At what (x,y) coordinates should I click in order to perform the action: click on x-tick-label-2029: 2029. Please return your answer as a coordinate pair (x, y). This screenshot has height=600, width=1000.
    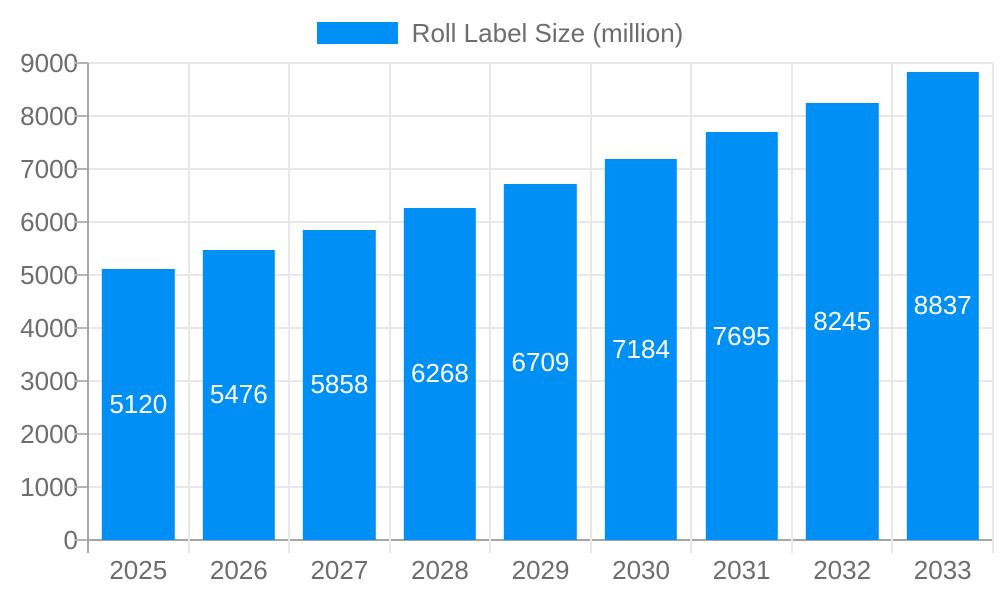
    Looking at the image, I should click on (540, 570).